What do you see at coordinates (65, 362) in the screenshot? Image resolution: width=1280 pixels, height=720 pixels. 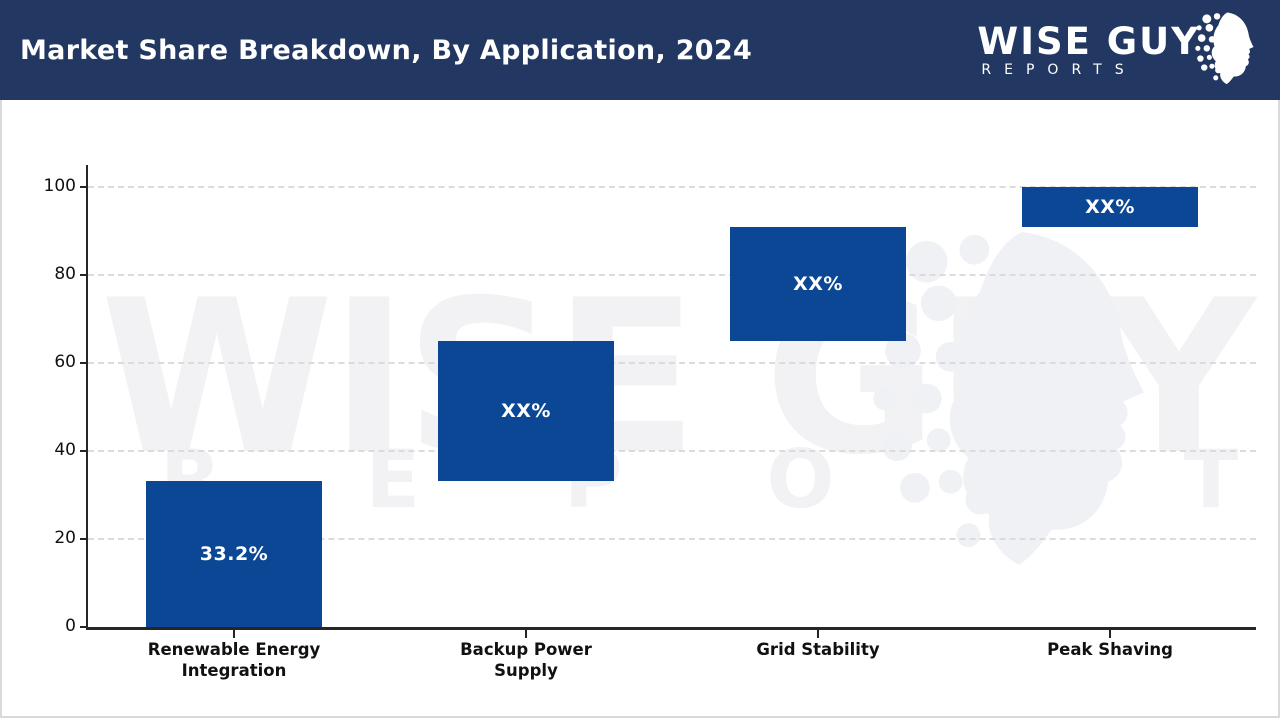 I see `y-axis-tick-label: 60` at bounding box center [65, 362].